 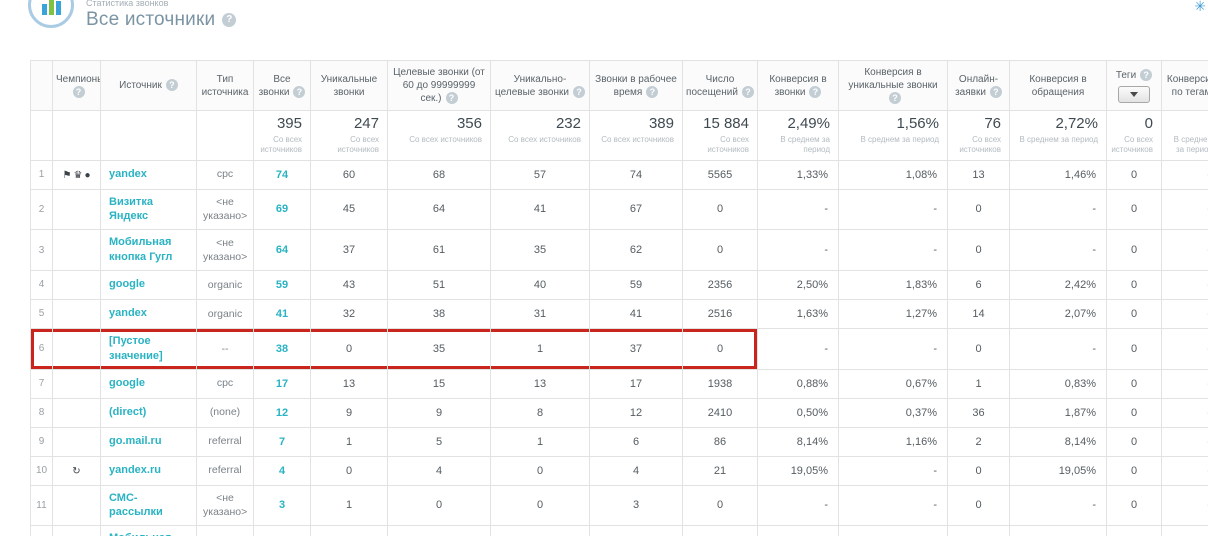 I want to click on cell-all-calls: 41, so click(x=282, y=313).